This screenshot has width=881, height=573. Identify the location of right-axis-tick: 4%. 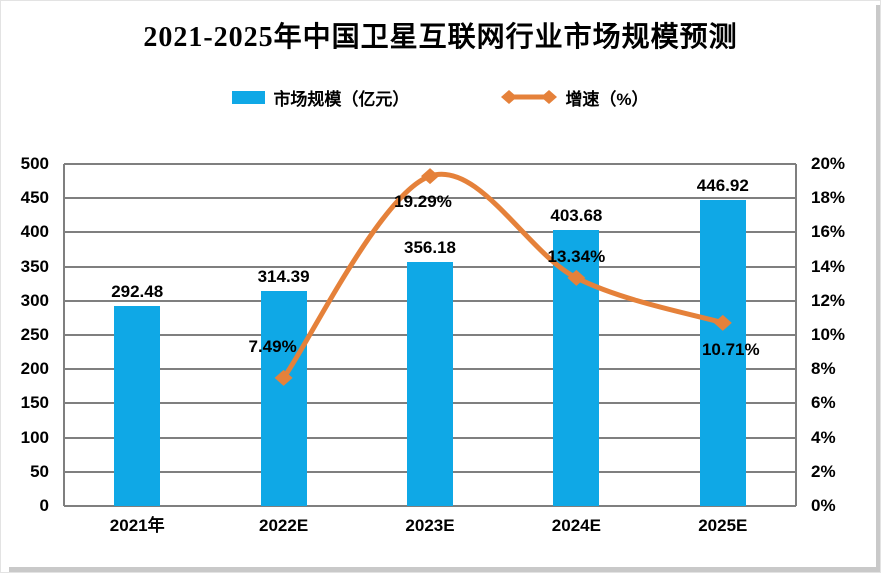
(823, 437).